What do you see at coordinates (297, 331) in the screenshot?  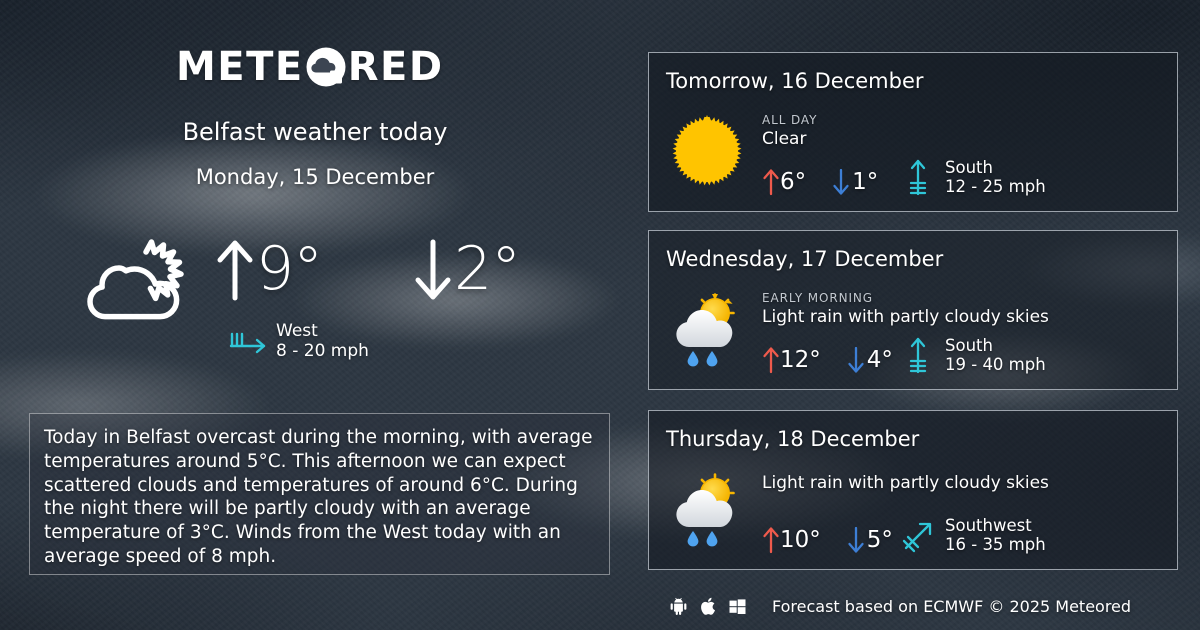 I see `today-wind-direction: West` at bounding box center [297, 331].